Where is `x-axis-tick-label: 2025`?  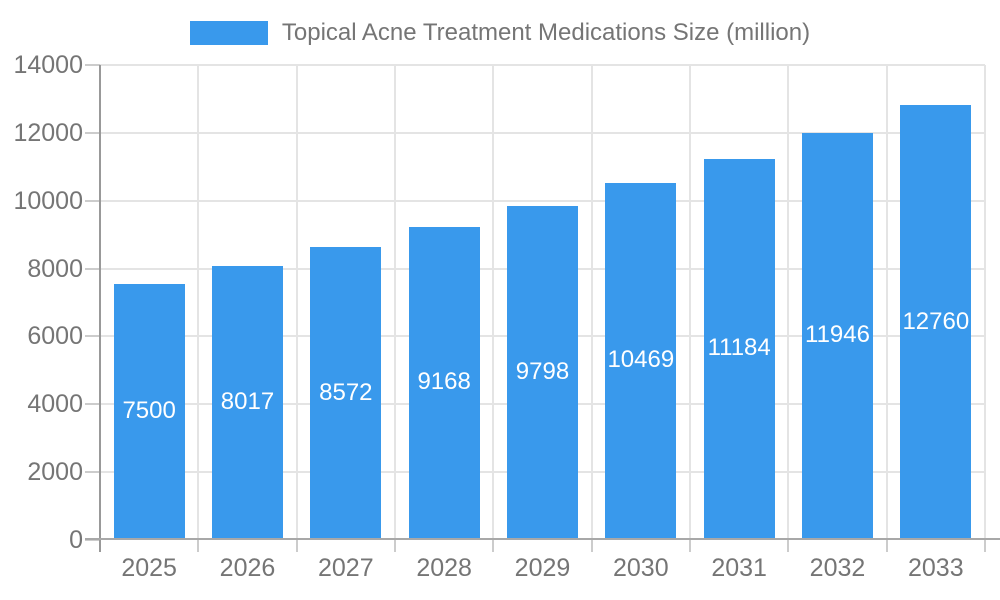 x-axis-tick-label: 2025 is located at coordinates (149, 568).